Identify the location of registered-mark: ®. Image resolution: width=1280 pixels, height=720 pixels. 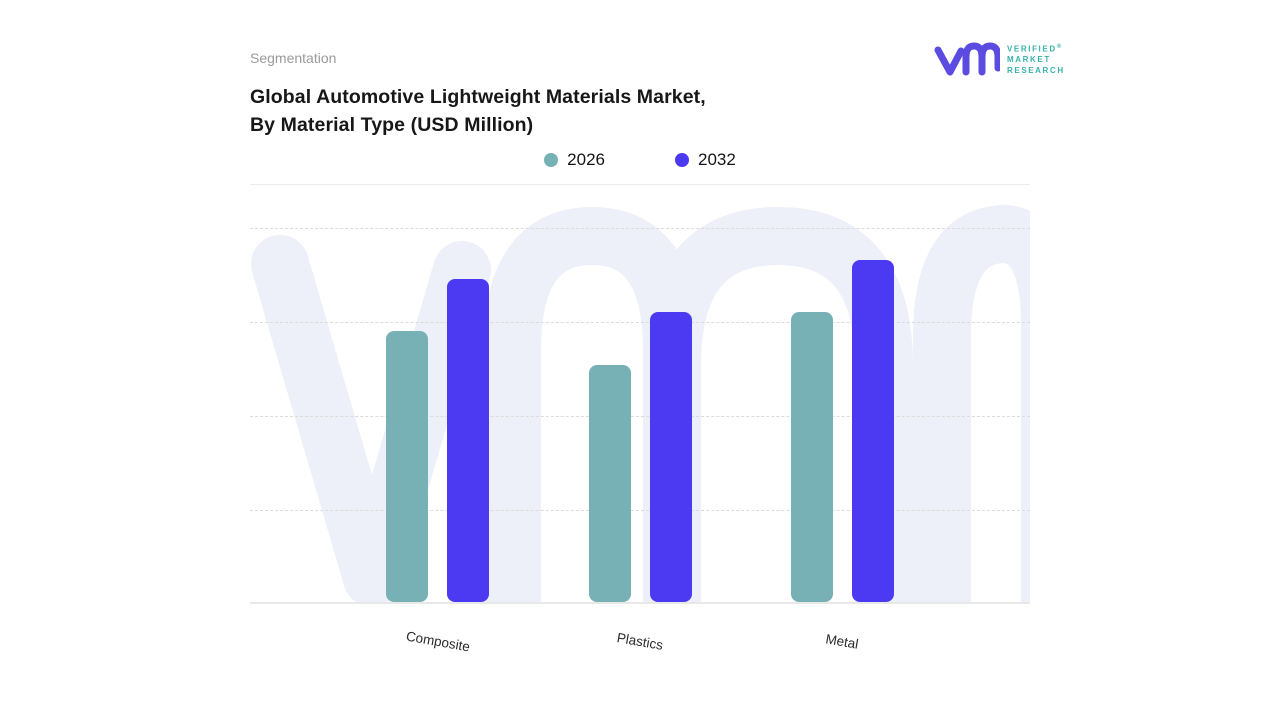
(1059, 46).